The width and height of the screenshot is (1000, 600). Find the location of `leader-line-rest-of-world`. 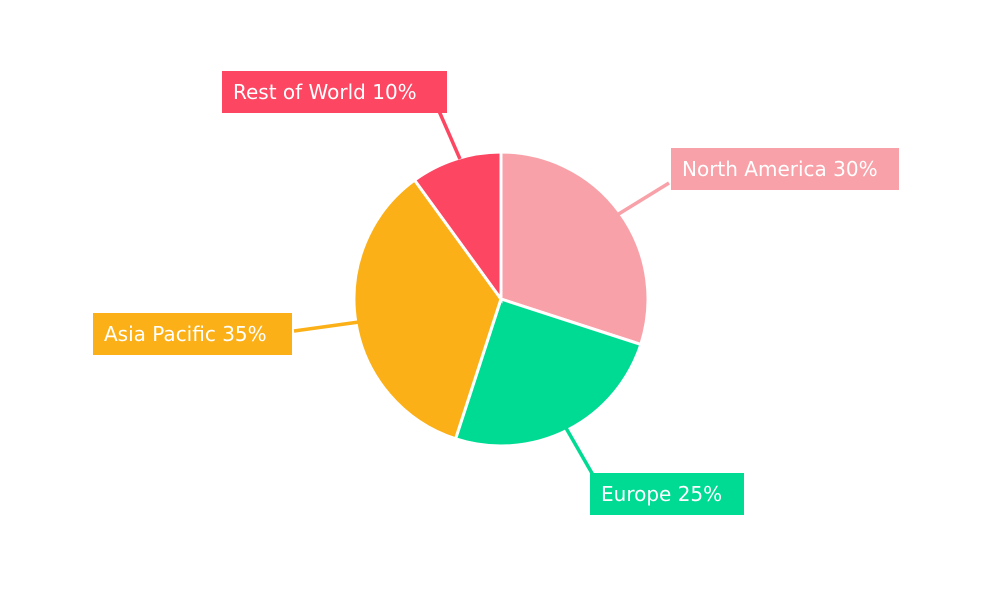

leader-line-rest-of-world is located at coordinates (449, 135).